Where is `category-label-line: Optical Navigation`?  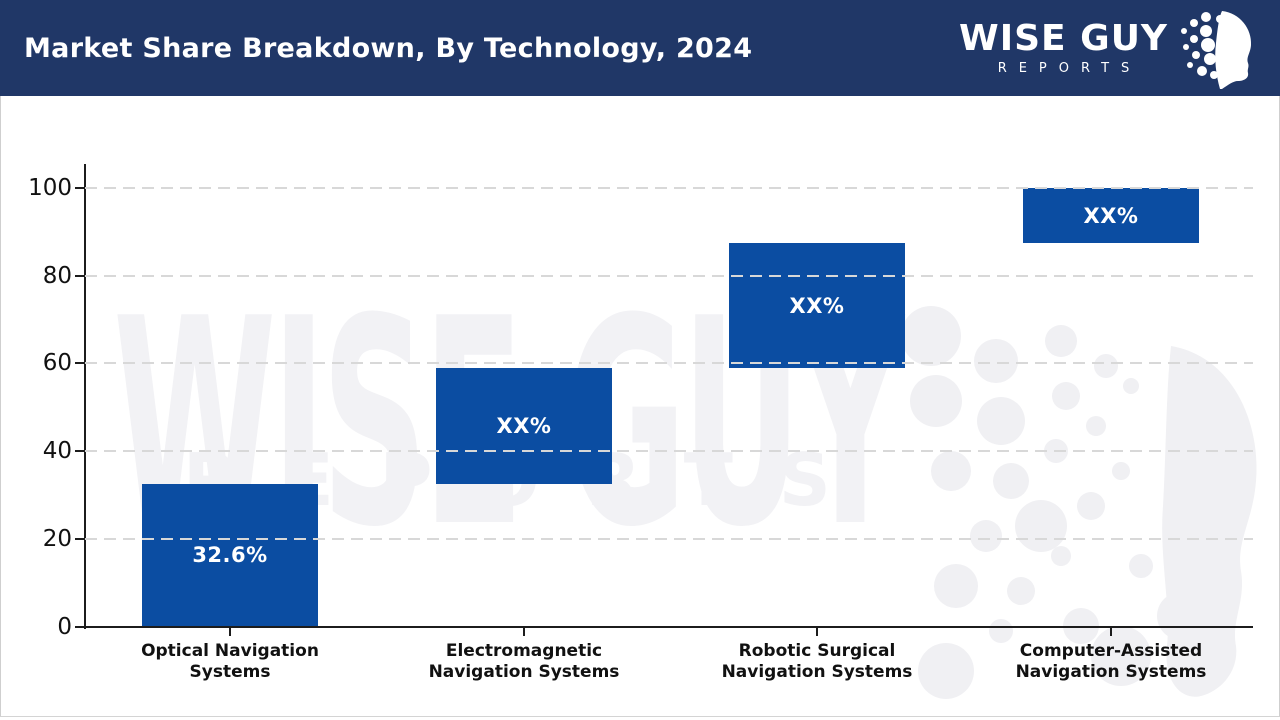
category-label-line: Optical Navigation is located at coordinates (230, 651).